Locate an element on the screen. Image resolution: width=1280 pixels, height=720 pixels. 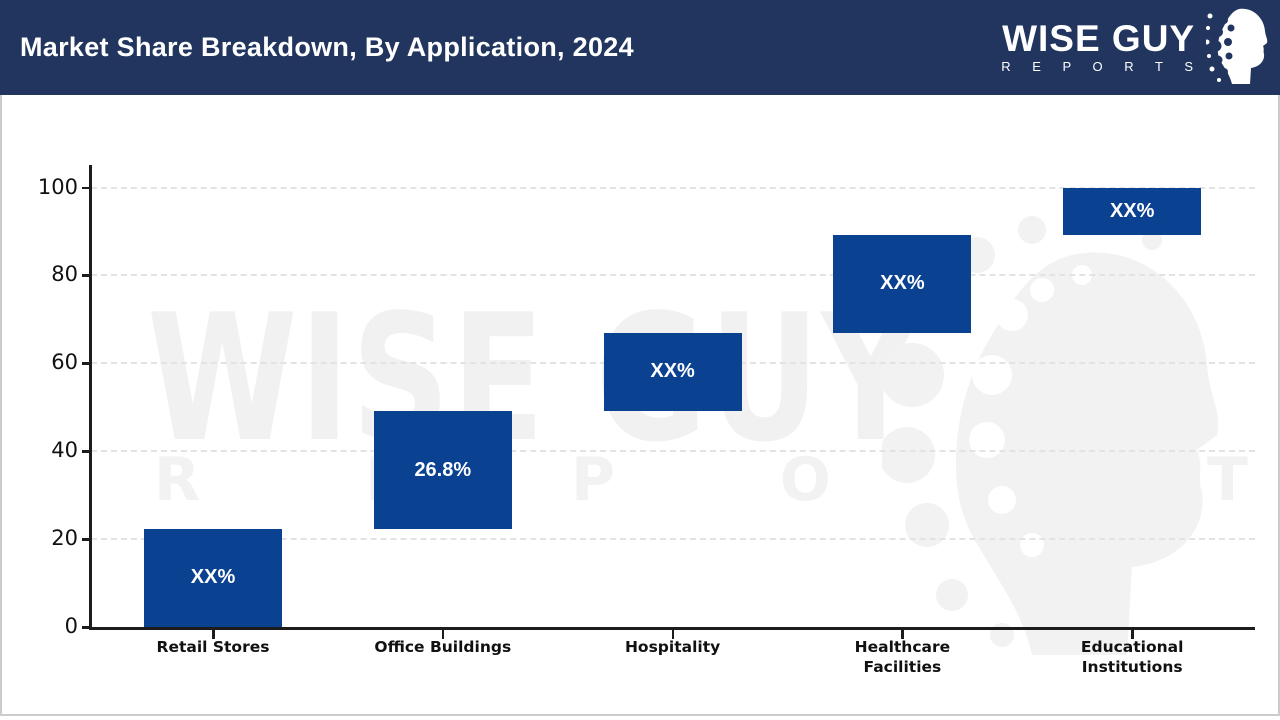
x-category-label-line: Healthcare is located at coordinates (902, 647).